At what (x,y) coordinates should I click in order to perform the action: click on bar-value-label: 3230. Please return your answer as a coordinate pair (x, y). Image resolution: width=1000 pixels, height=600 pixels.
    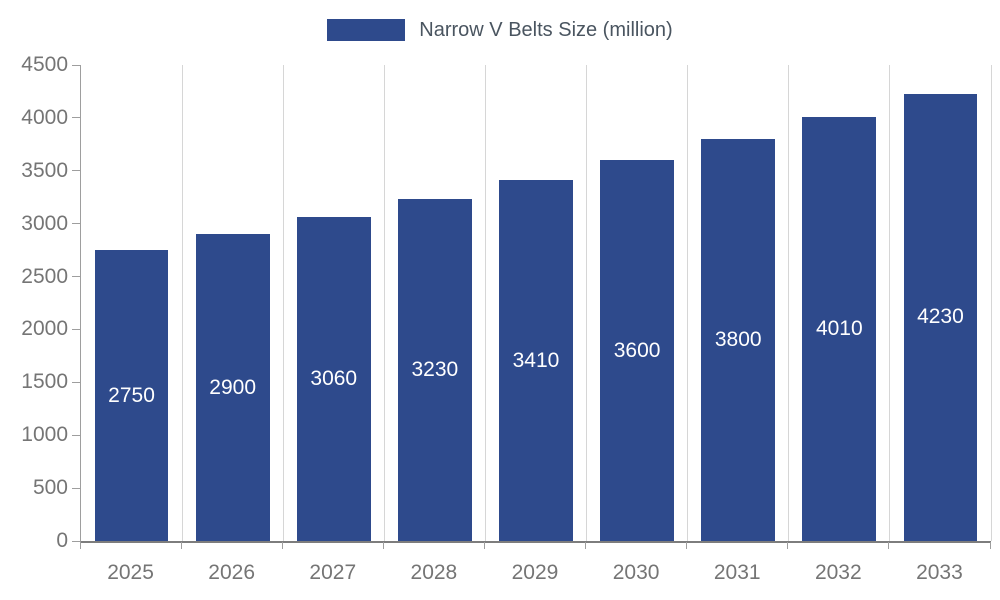
    Looking at the image, I should click on (435, 370).